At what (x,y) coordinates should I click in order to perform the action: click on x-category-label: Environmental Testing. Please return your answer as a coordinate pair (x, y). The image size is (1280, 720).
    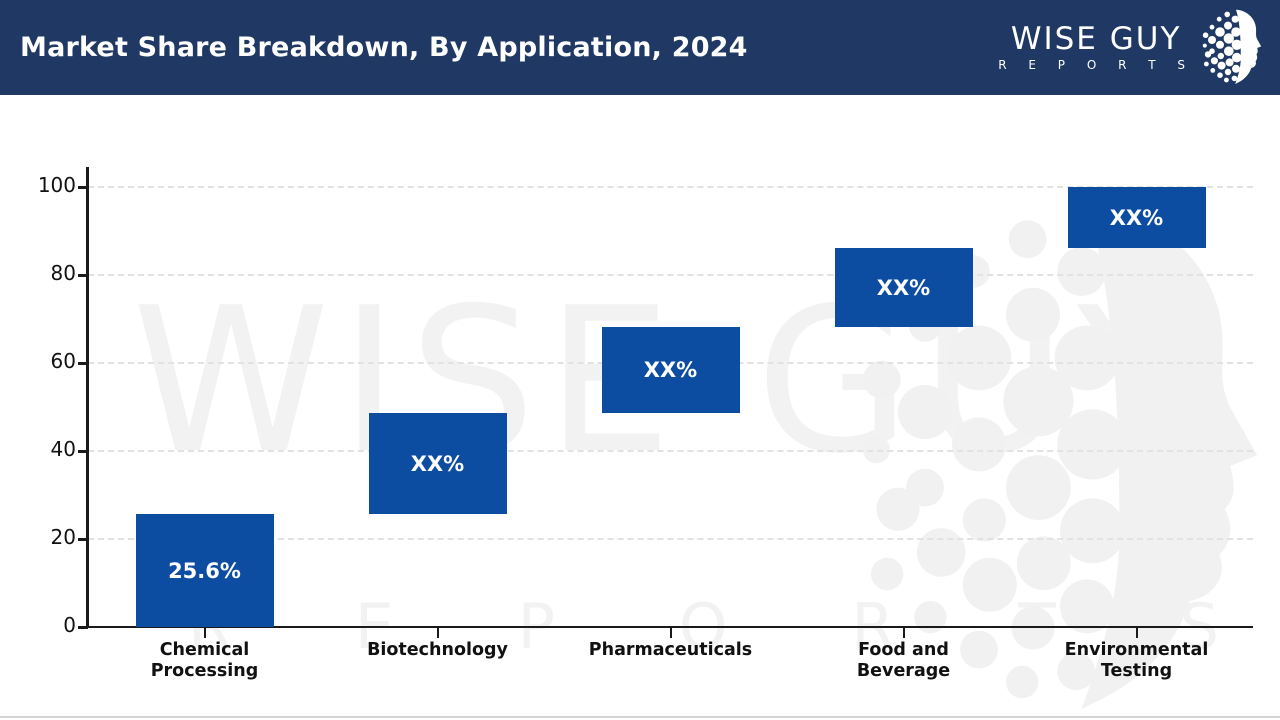
    Looking at the image, I should click on (1136, 661).